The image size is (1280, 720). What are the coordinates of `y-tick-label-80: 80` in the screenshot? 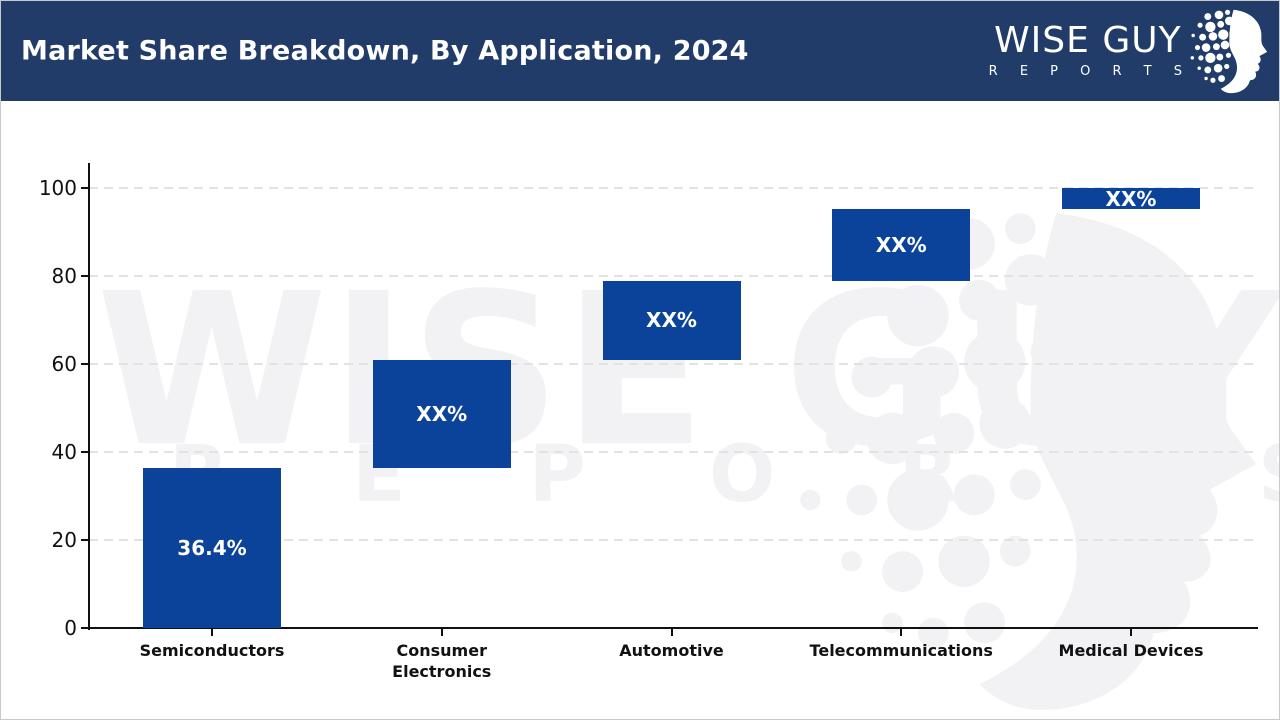 It's located at (64, 276).